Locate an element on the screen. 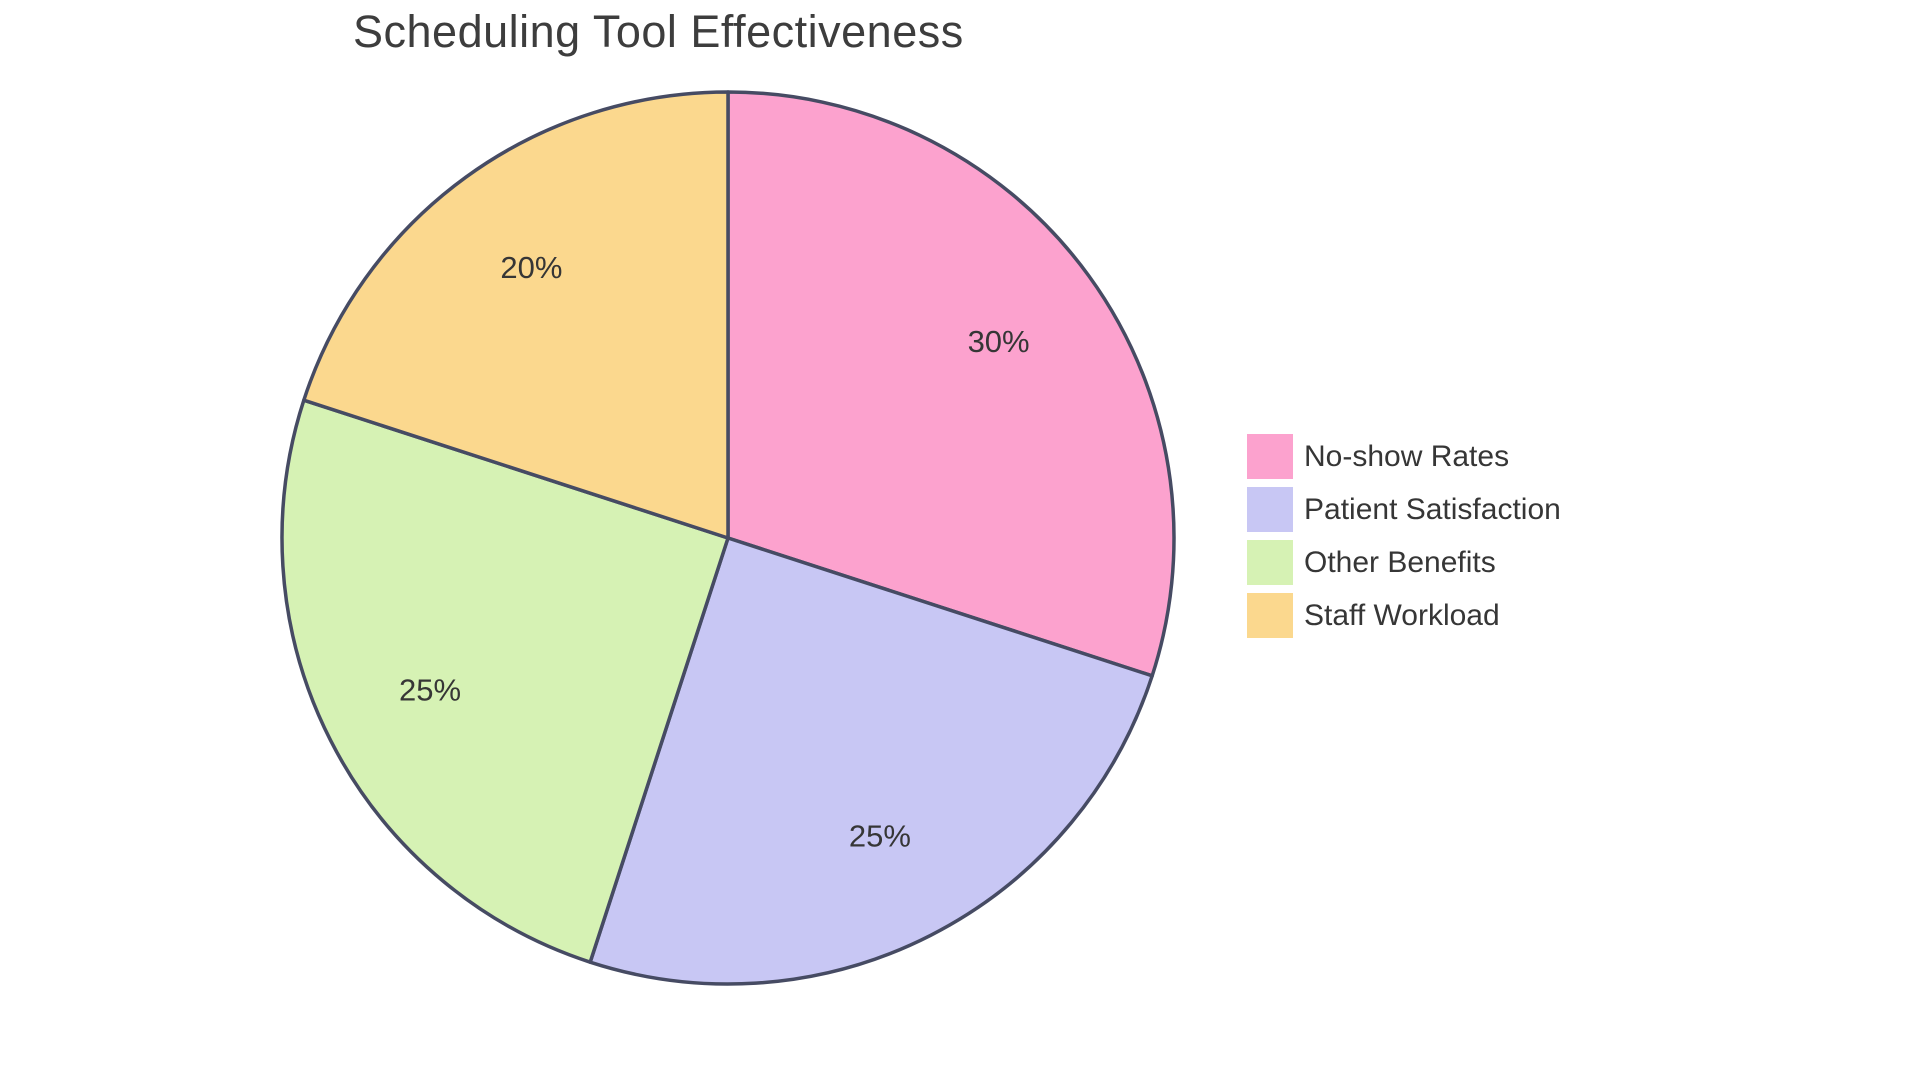 The height and width of the screenshot is (1083, 1920). pie-slice-other-benefits is located at coordinates (505, 681).